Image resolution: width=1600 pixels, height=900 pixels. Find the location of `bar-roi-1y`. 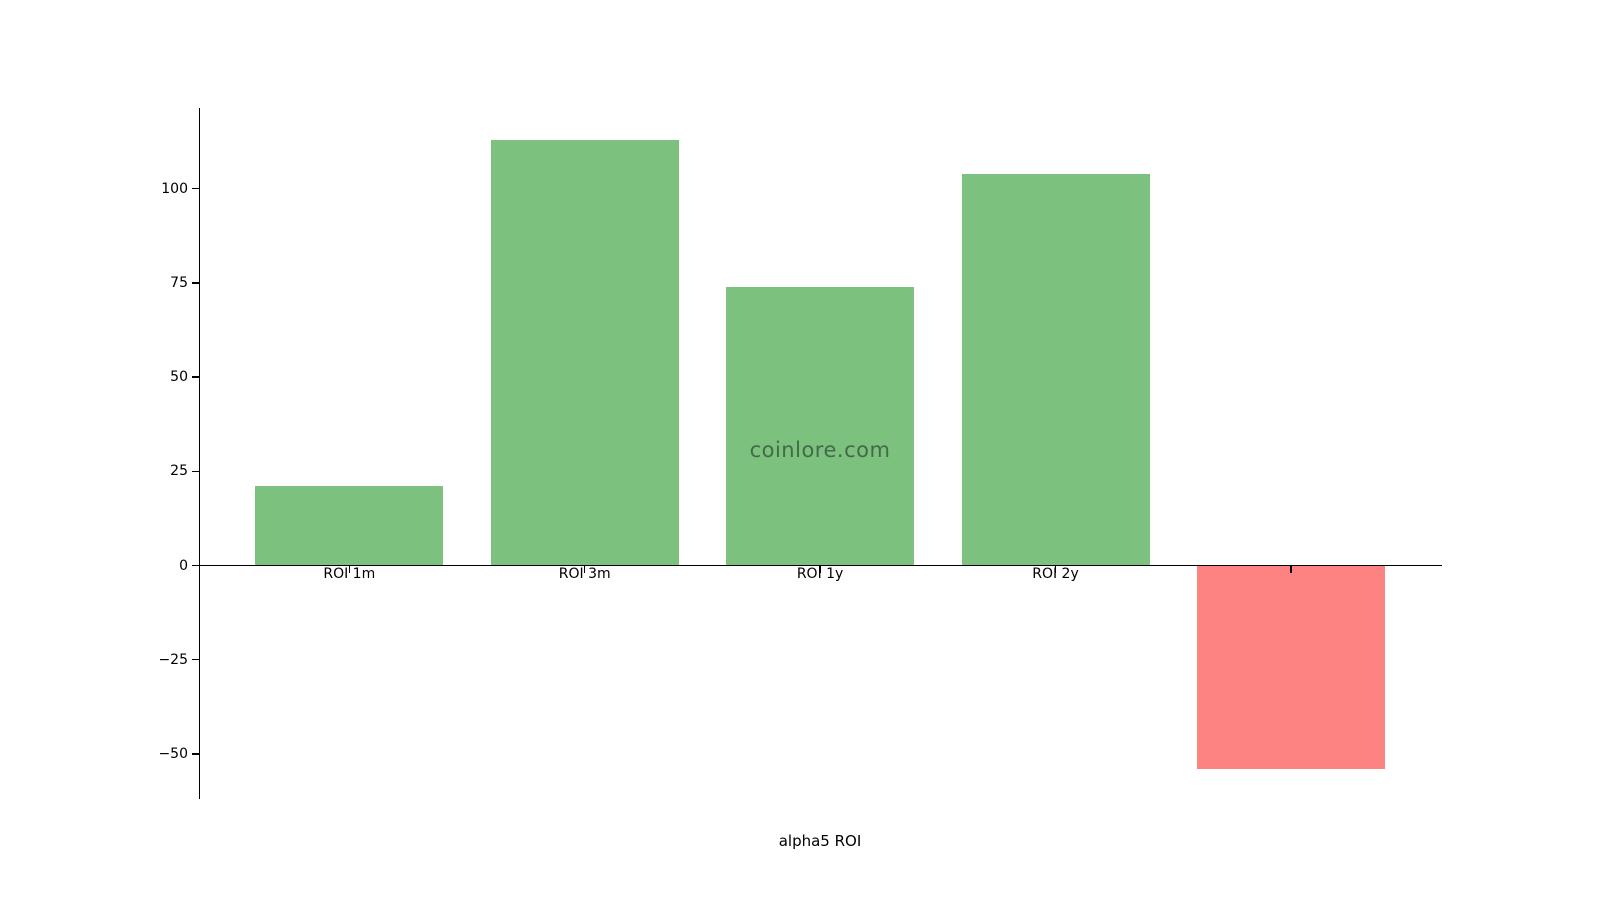

bar-roi-1y is located at coordinates (820, 426).